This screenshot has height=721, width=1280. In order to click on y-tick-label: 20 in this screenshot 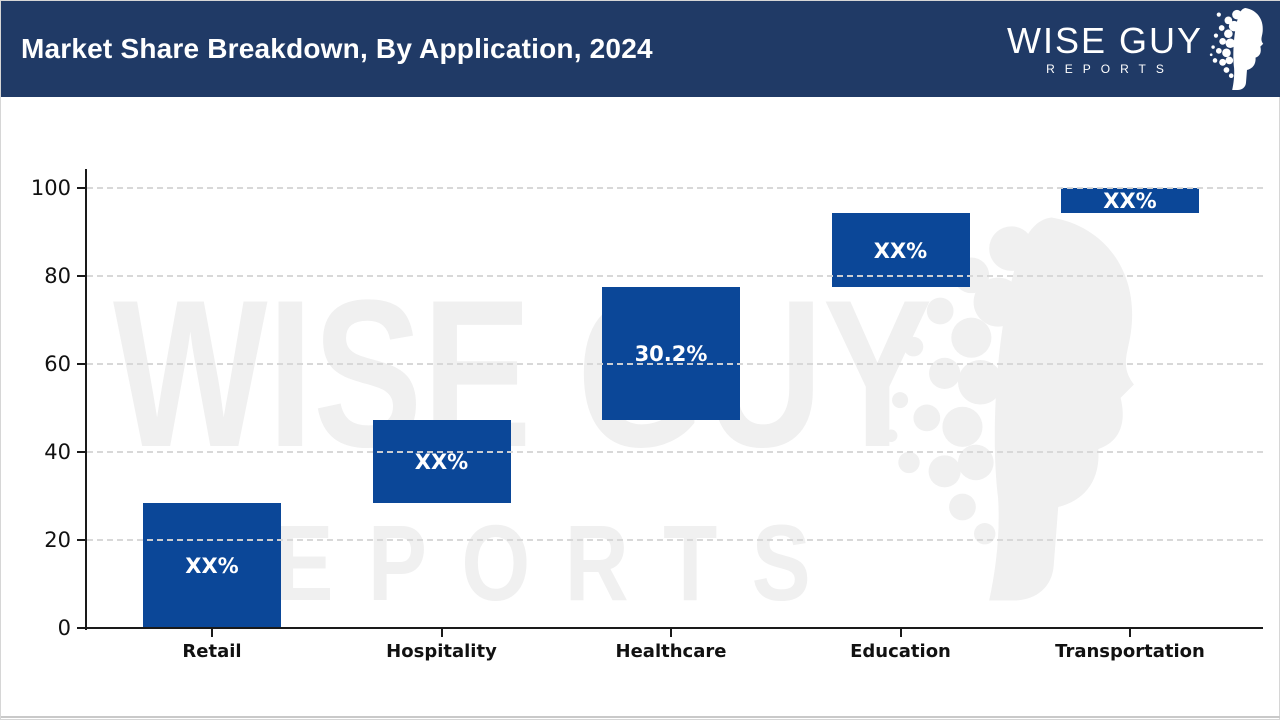, I will do `click(57, 540)`.